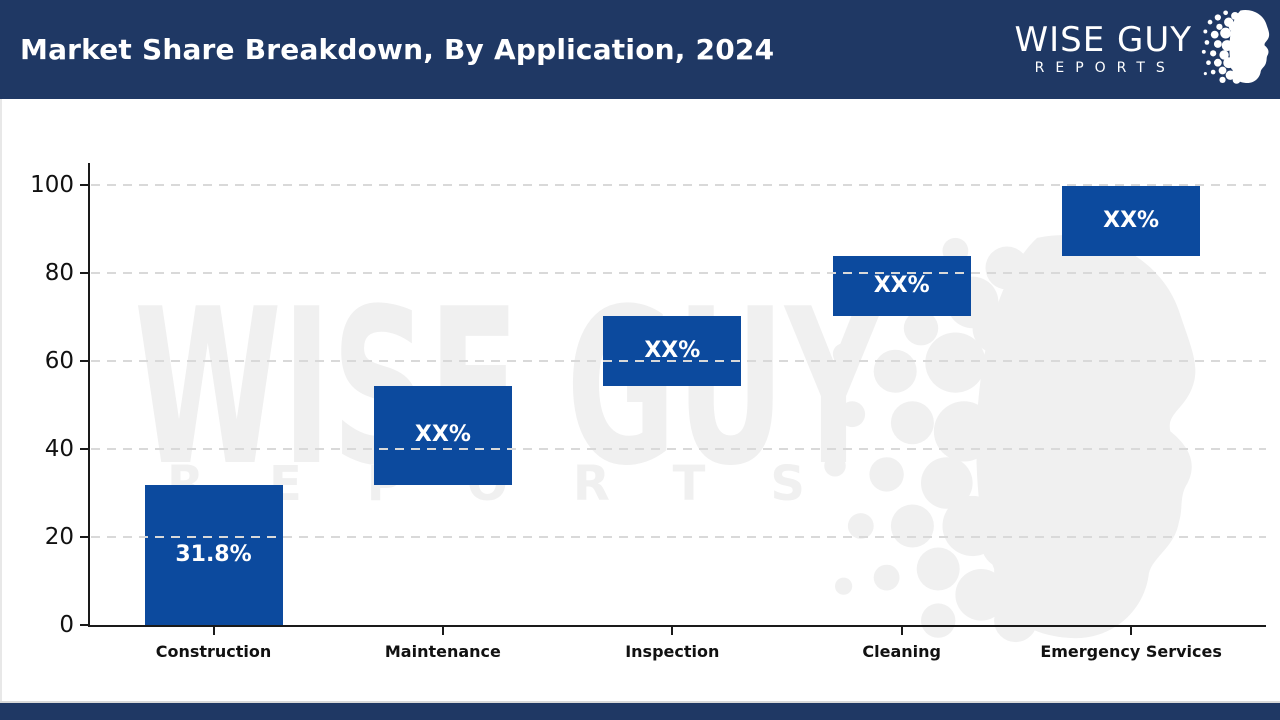 The image size is (1280, 720). Describe the element at coordinates (672, 651) in the screenshot. I see `x-tick-label-inspection: Inspection` at that location.